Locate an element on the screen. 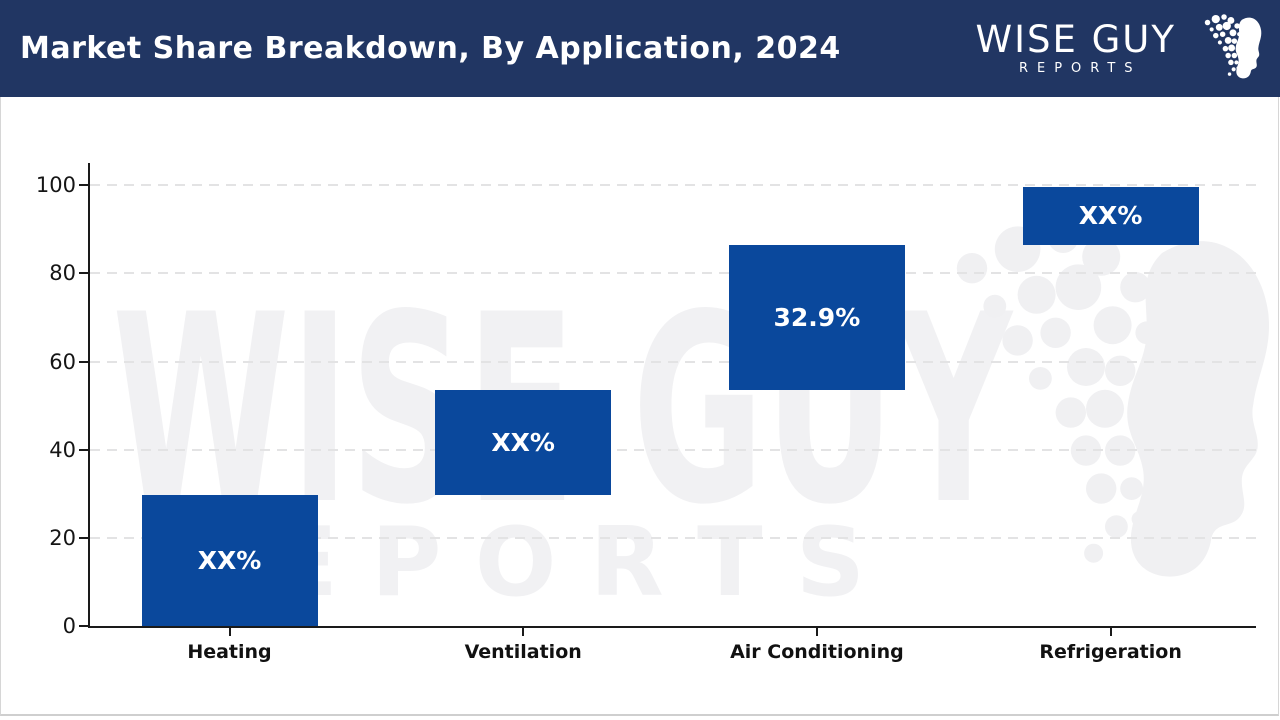 This screenshot has height=720, width=1280. bar-refrigeration: XX% is located at coordinates (1110, 216).